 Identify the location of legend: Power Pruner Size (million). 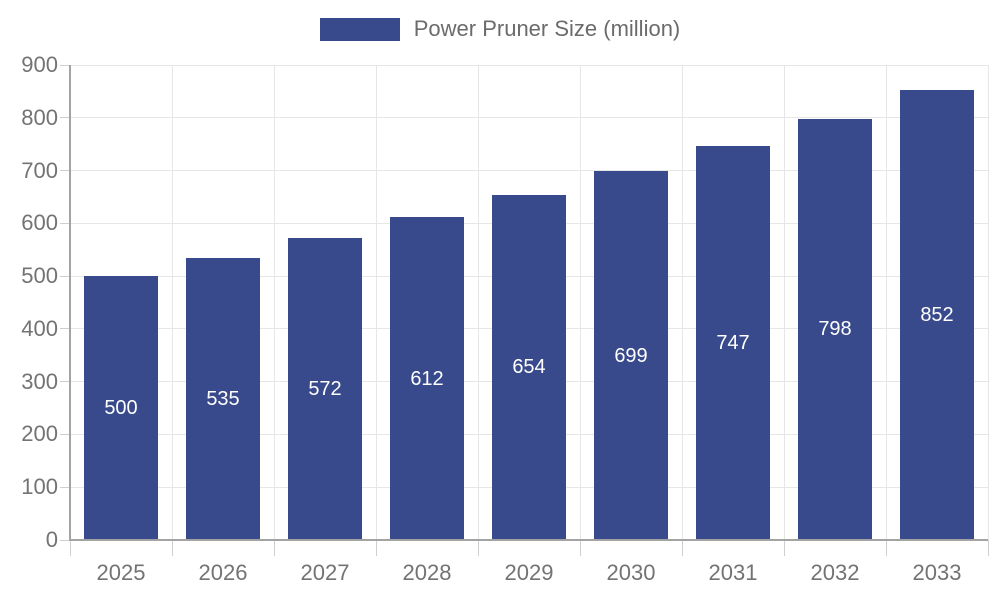
(500, 29).